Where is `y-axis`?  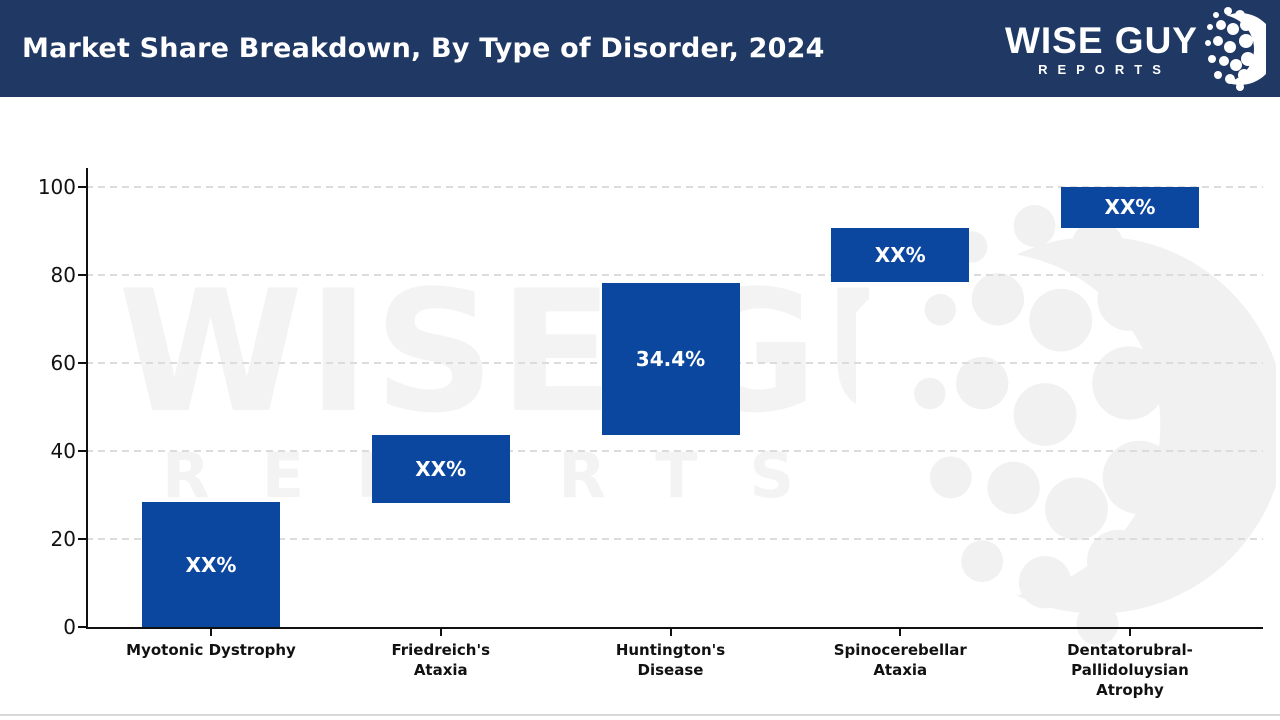
y-axis is located at coordinates (87, 398).